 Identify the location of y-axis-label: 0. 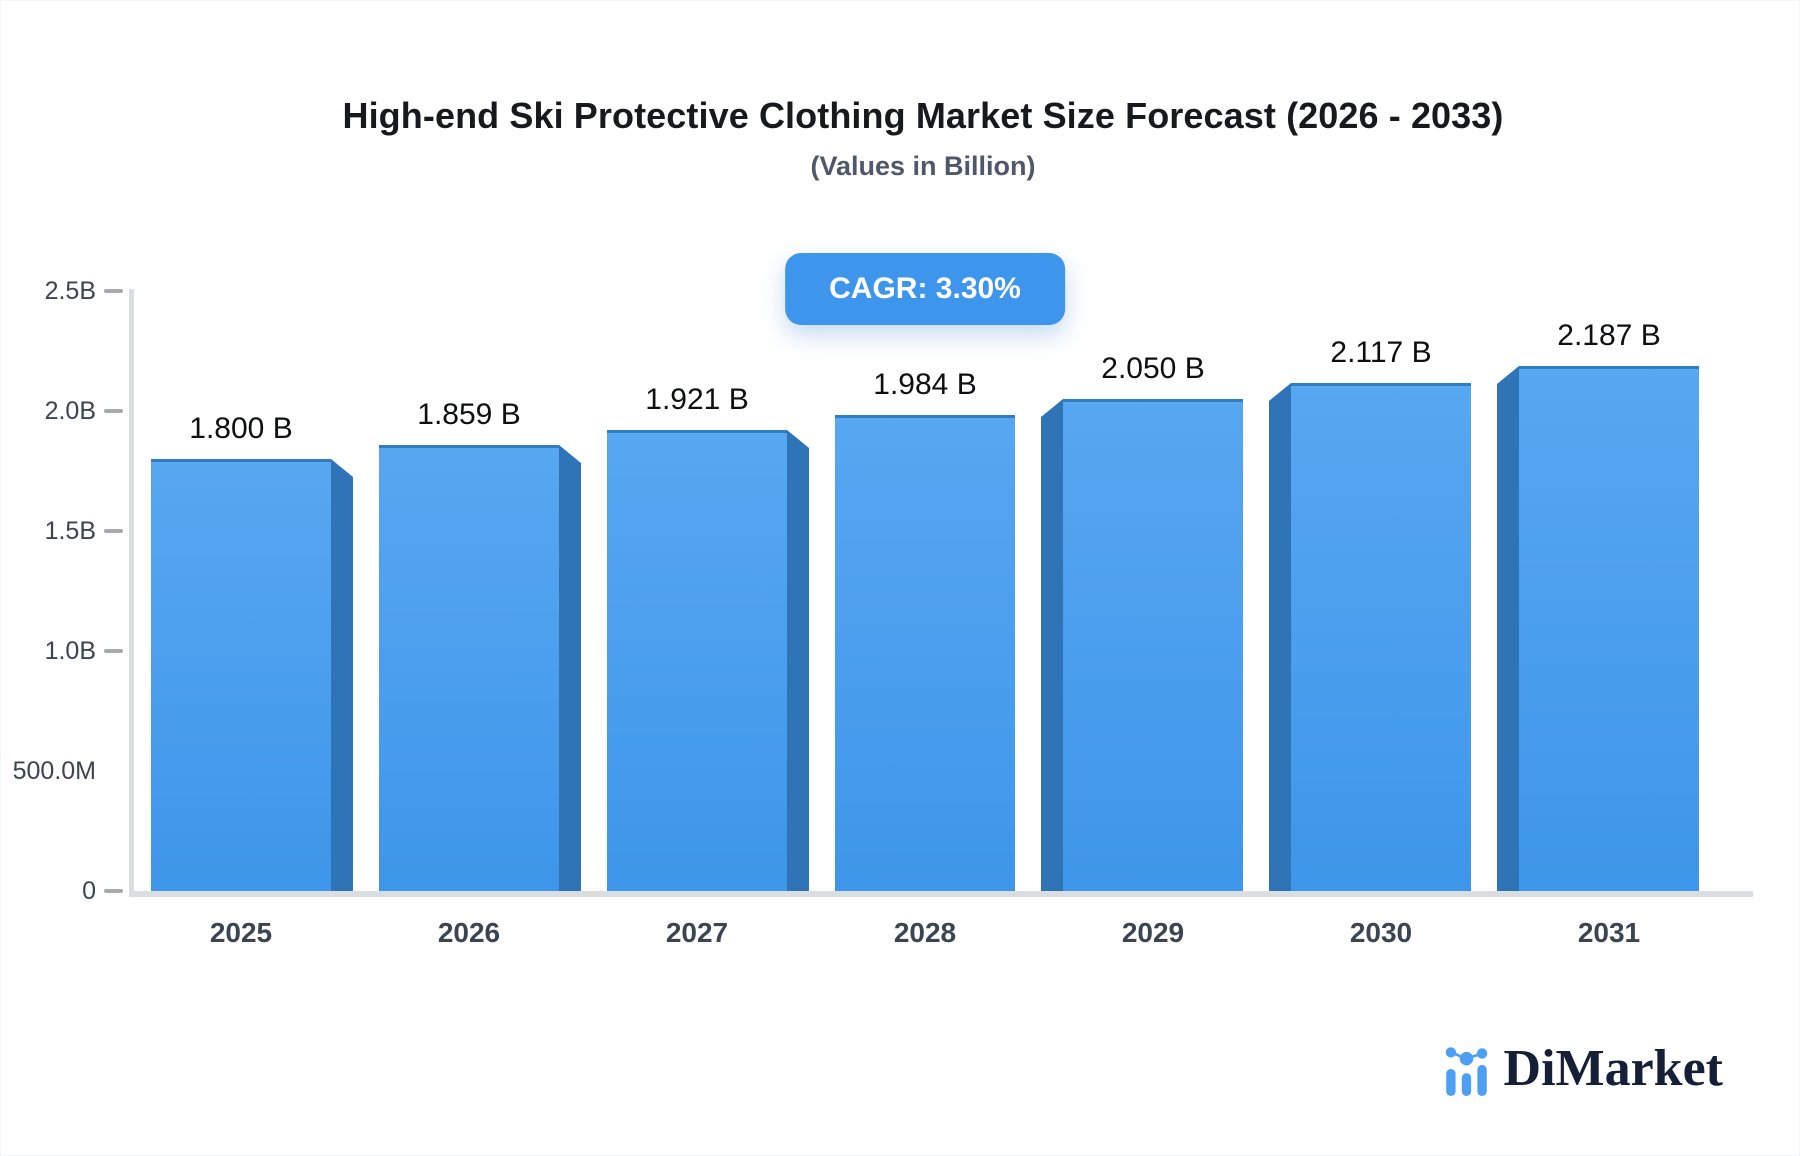
(89, 891).